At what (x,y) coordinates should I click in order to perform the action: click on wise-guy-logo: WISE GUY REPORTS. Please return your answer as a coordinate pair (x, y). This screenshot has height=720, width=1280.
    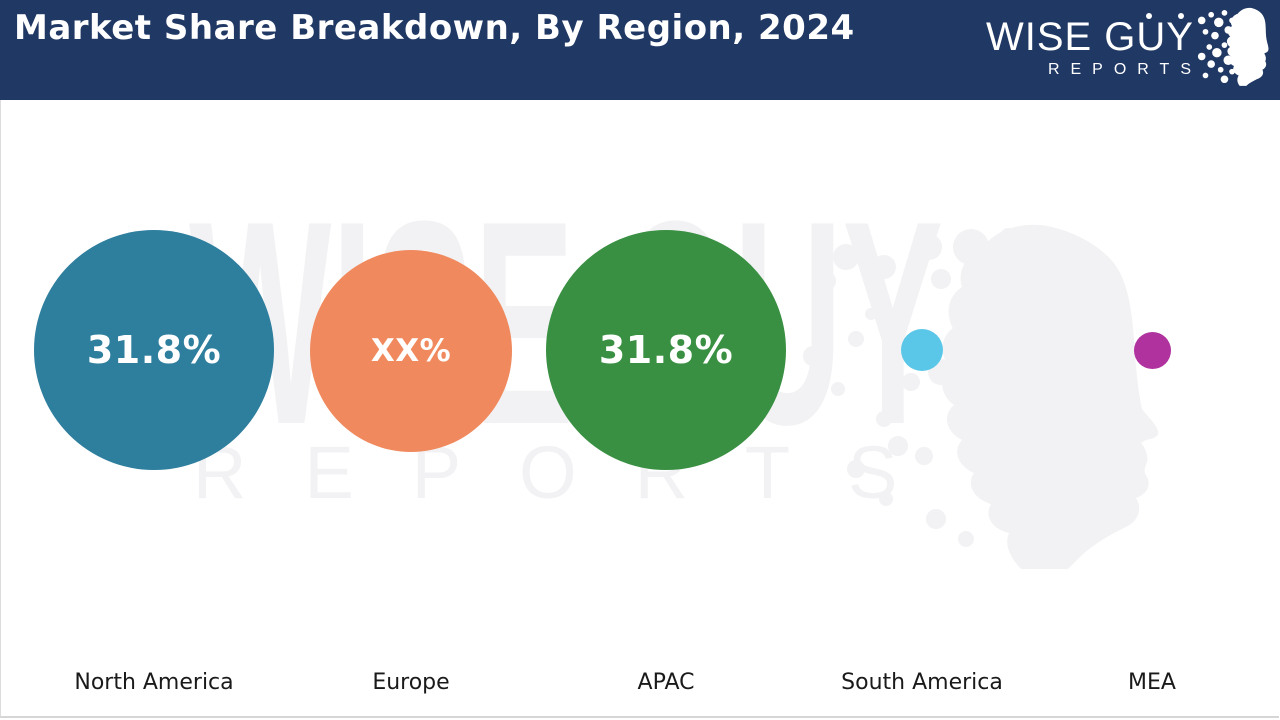
    Looking at the image, I should click on (1128, 47).